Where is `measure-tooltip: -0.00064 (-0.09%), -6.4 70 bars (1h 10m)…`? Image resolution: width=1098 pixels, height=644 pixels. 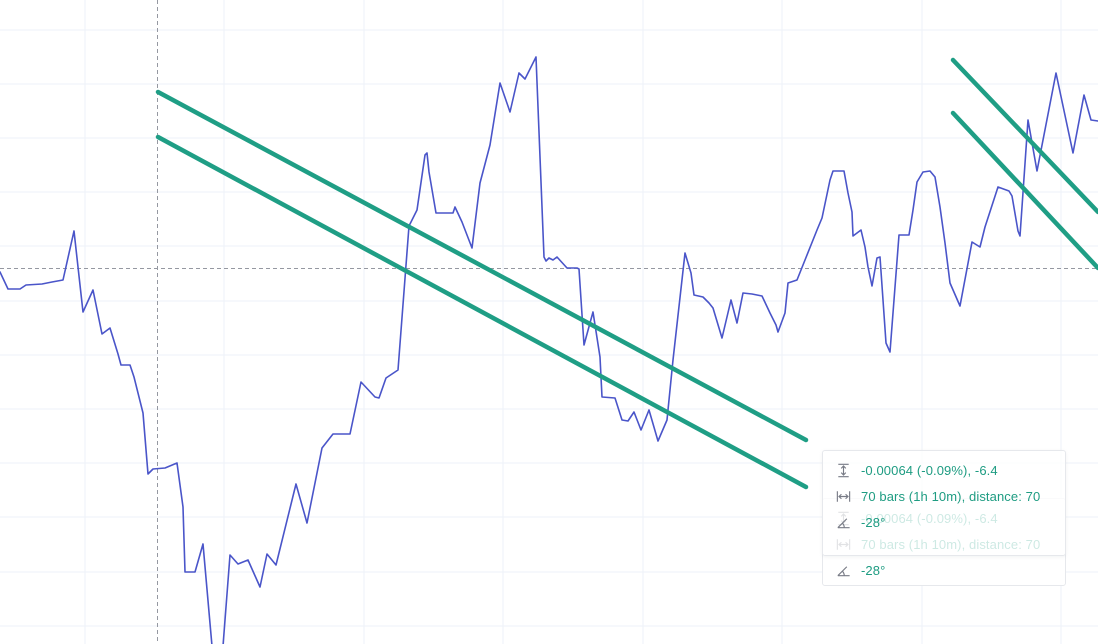 measure-tooltip: -0.00064 (-0.09%), -6.4 70 bars (1h 10m)… is located at coordinates (944, 503).